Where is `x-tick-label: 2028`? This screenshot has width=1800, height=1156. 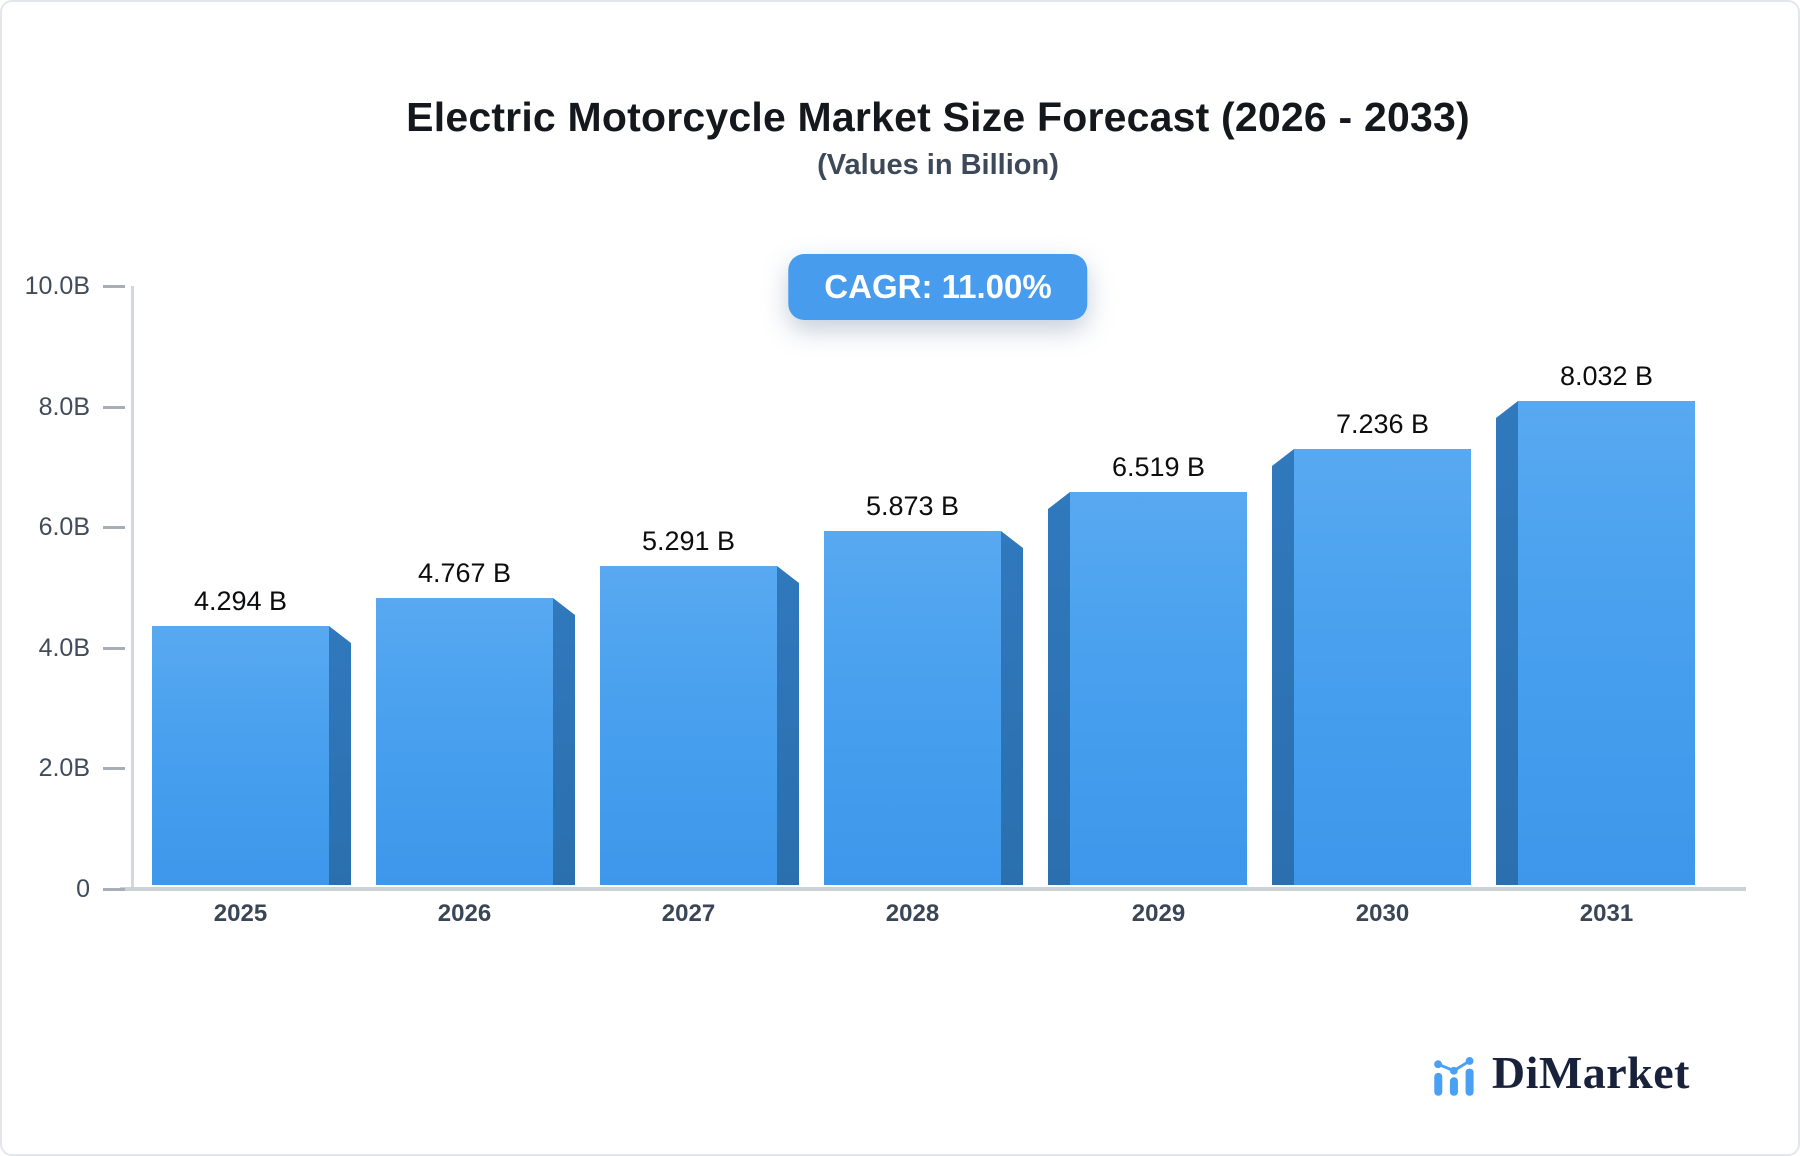 x-tick-label: 2028 is located at coordinates (912, 913).